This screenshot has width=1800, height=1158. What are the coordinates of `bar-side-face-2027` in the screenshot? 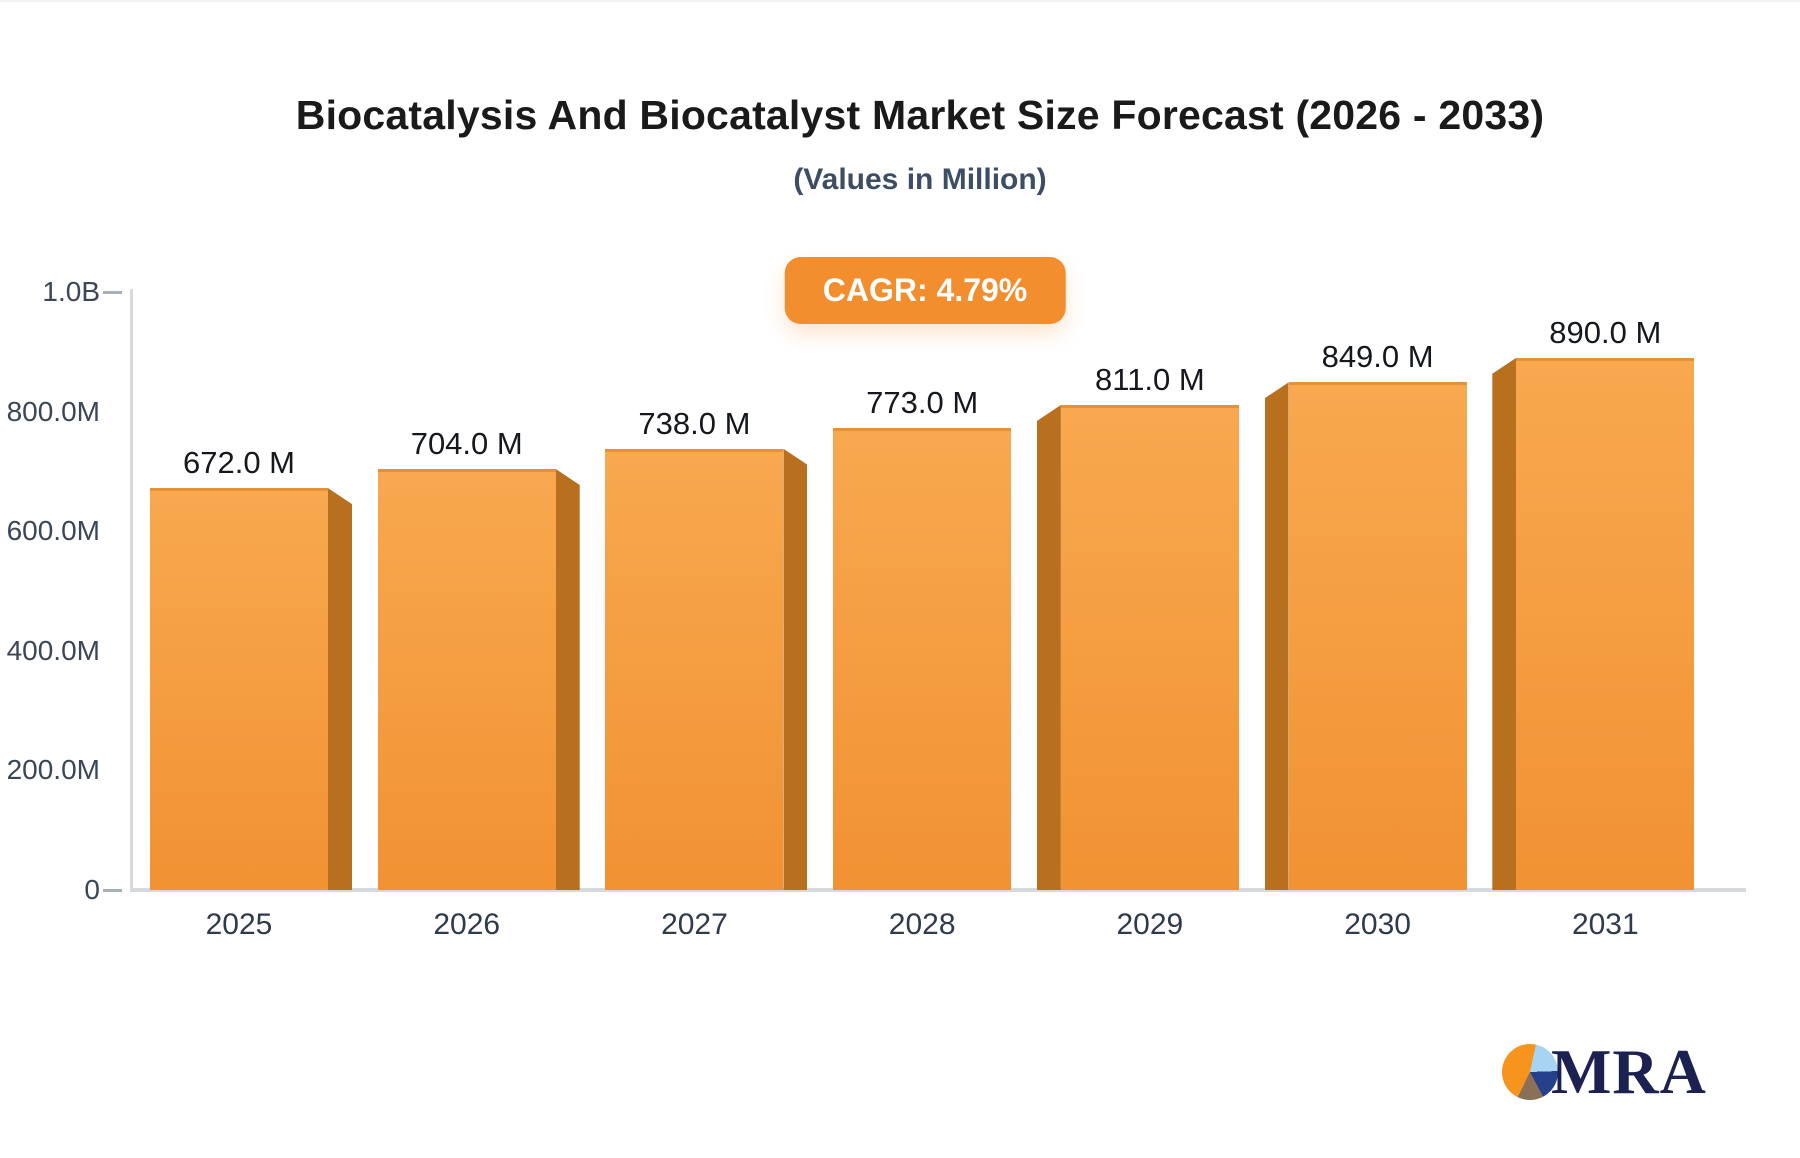 It's located at (795, 669).